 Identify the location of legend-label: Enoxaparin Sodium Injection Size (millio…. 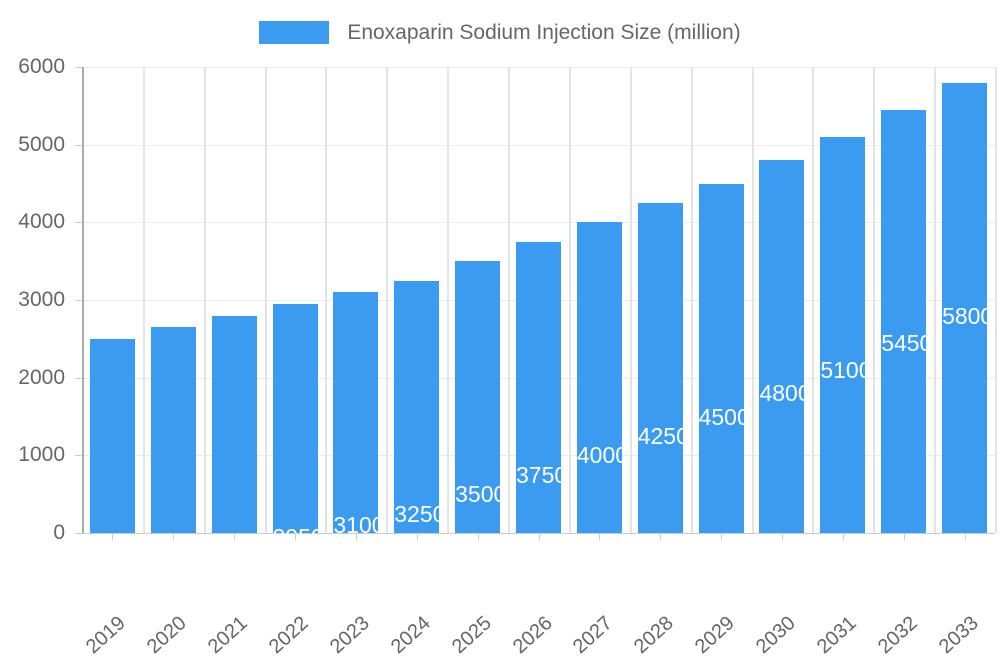
(544, 32).